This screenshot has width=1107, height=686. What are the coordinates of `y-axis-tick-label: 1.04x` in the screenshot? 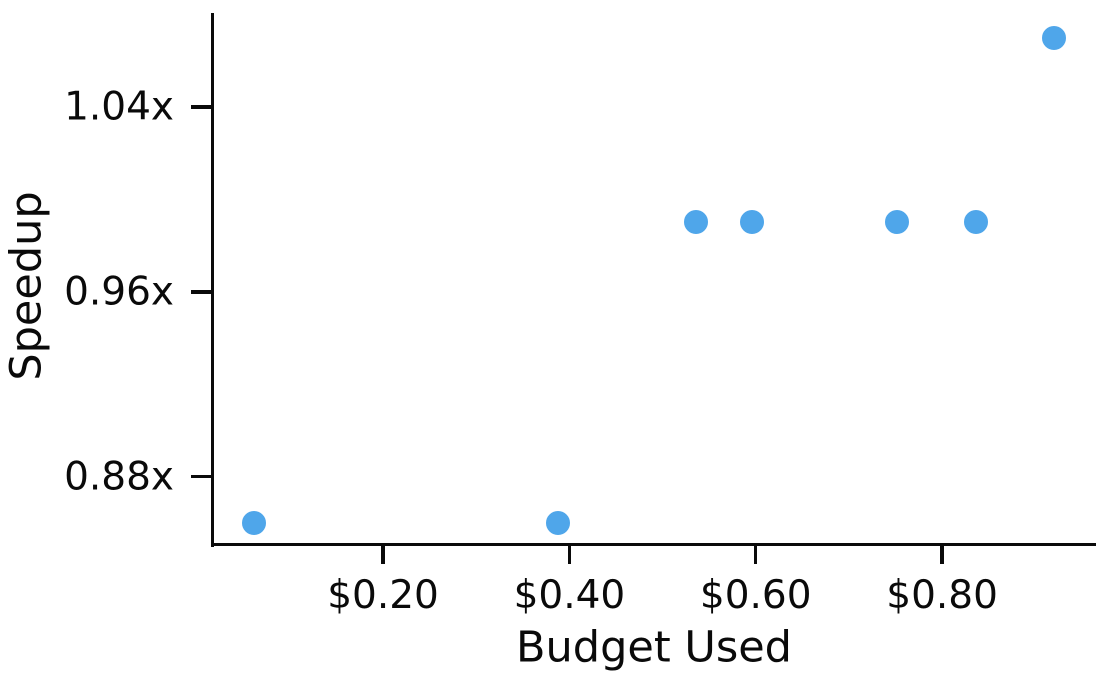 It's located at (119, 107).